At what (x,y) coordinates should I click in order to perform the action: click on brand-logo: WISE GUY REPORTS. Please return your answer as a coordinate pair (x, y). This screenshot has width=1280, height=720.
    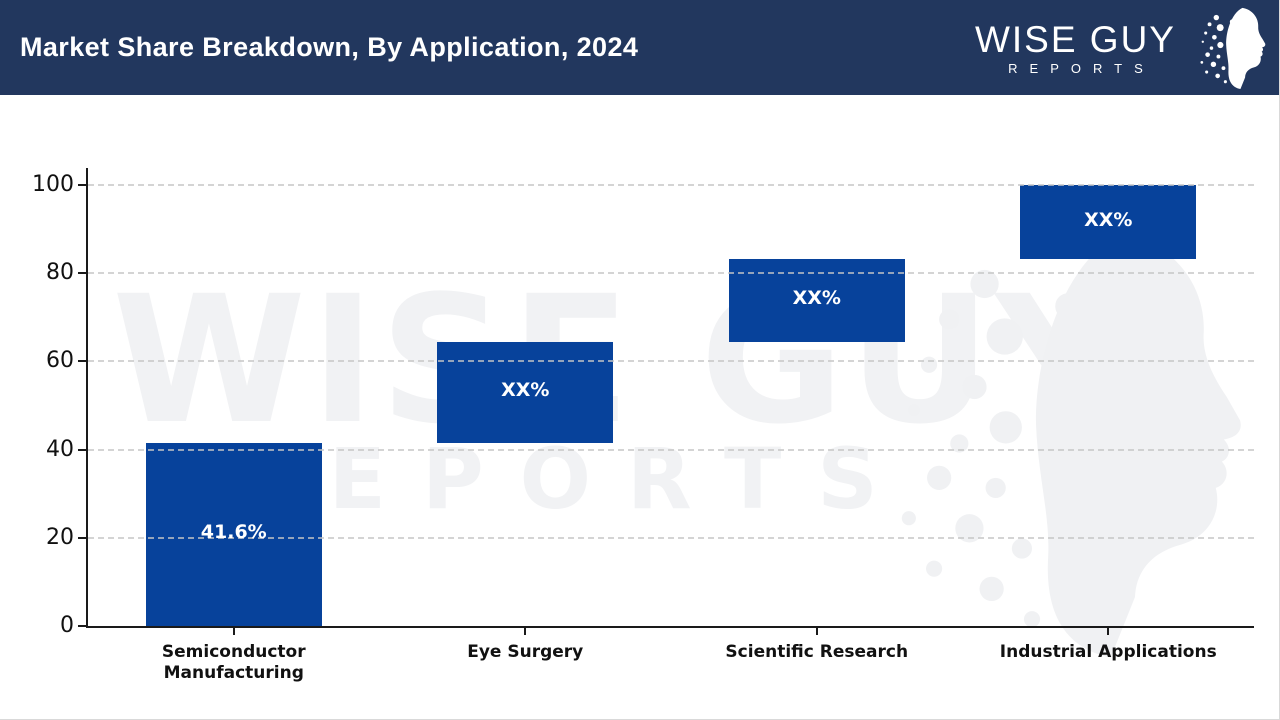
    Looking at the image, I should click on (1121, 48).